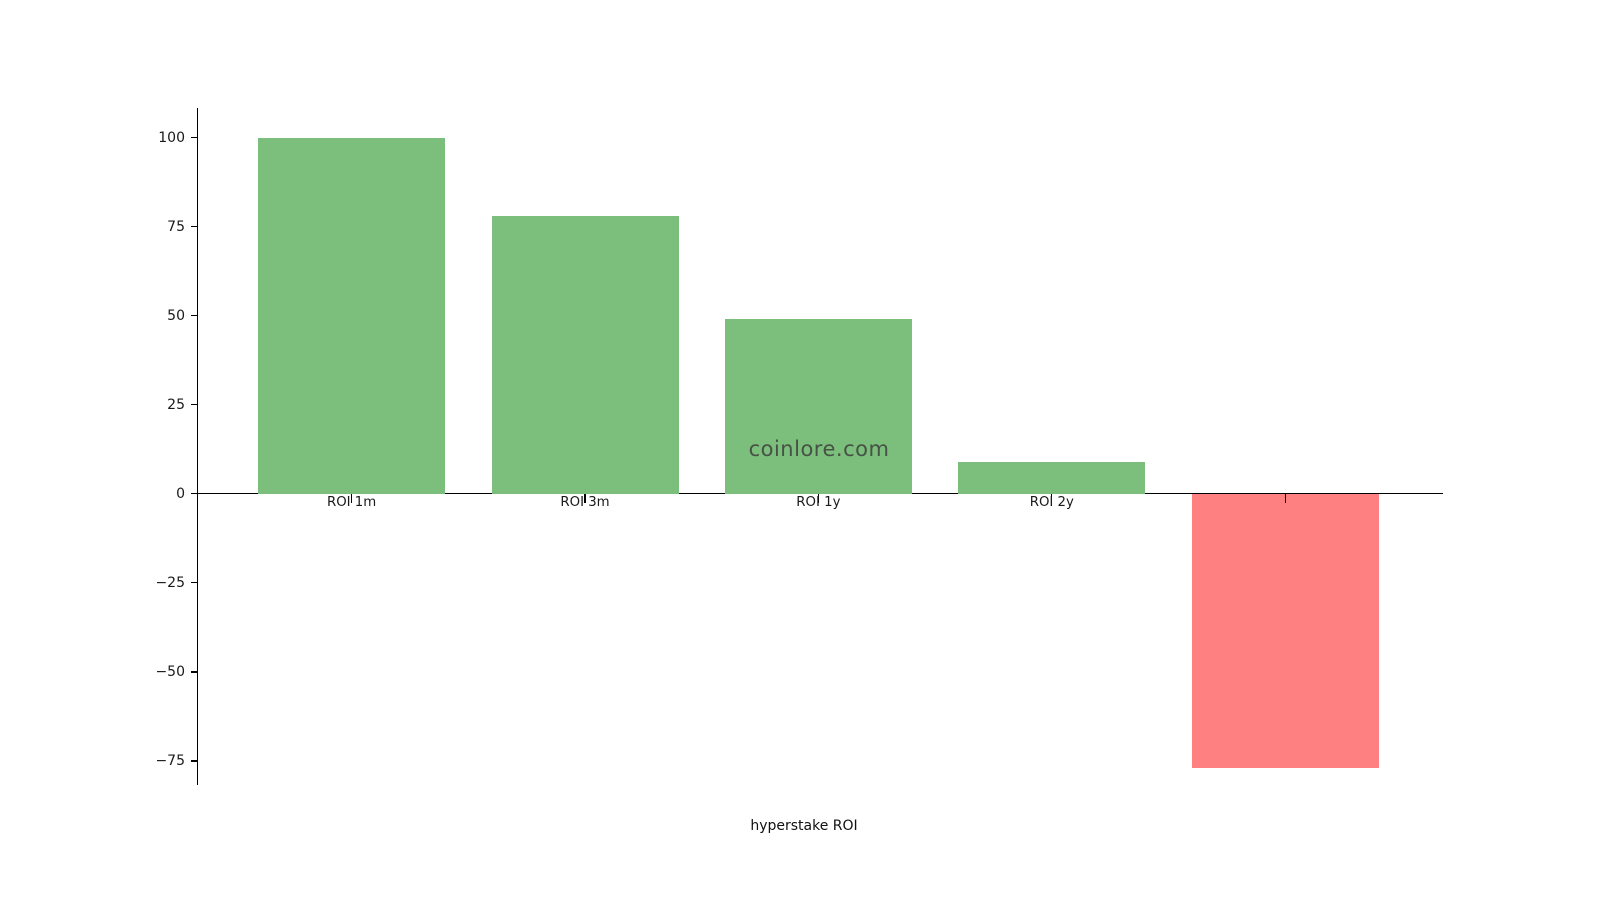 This screenshot has width=1600, height=900. I want to click on x-tick-label: ROI 1y, so click(818, 502).